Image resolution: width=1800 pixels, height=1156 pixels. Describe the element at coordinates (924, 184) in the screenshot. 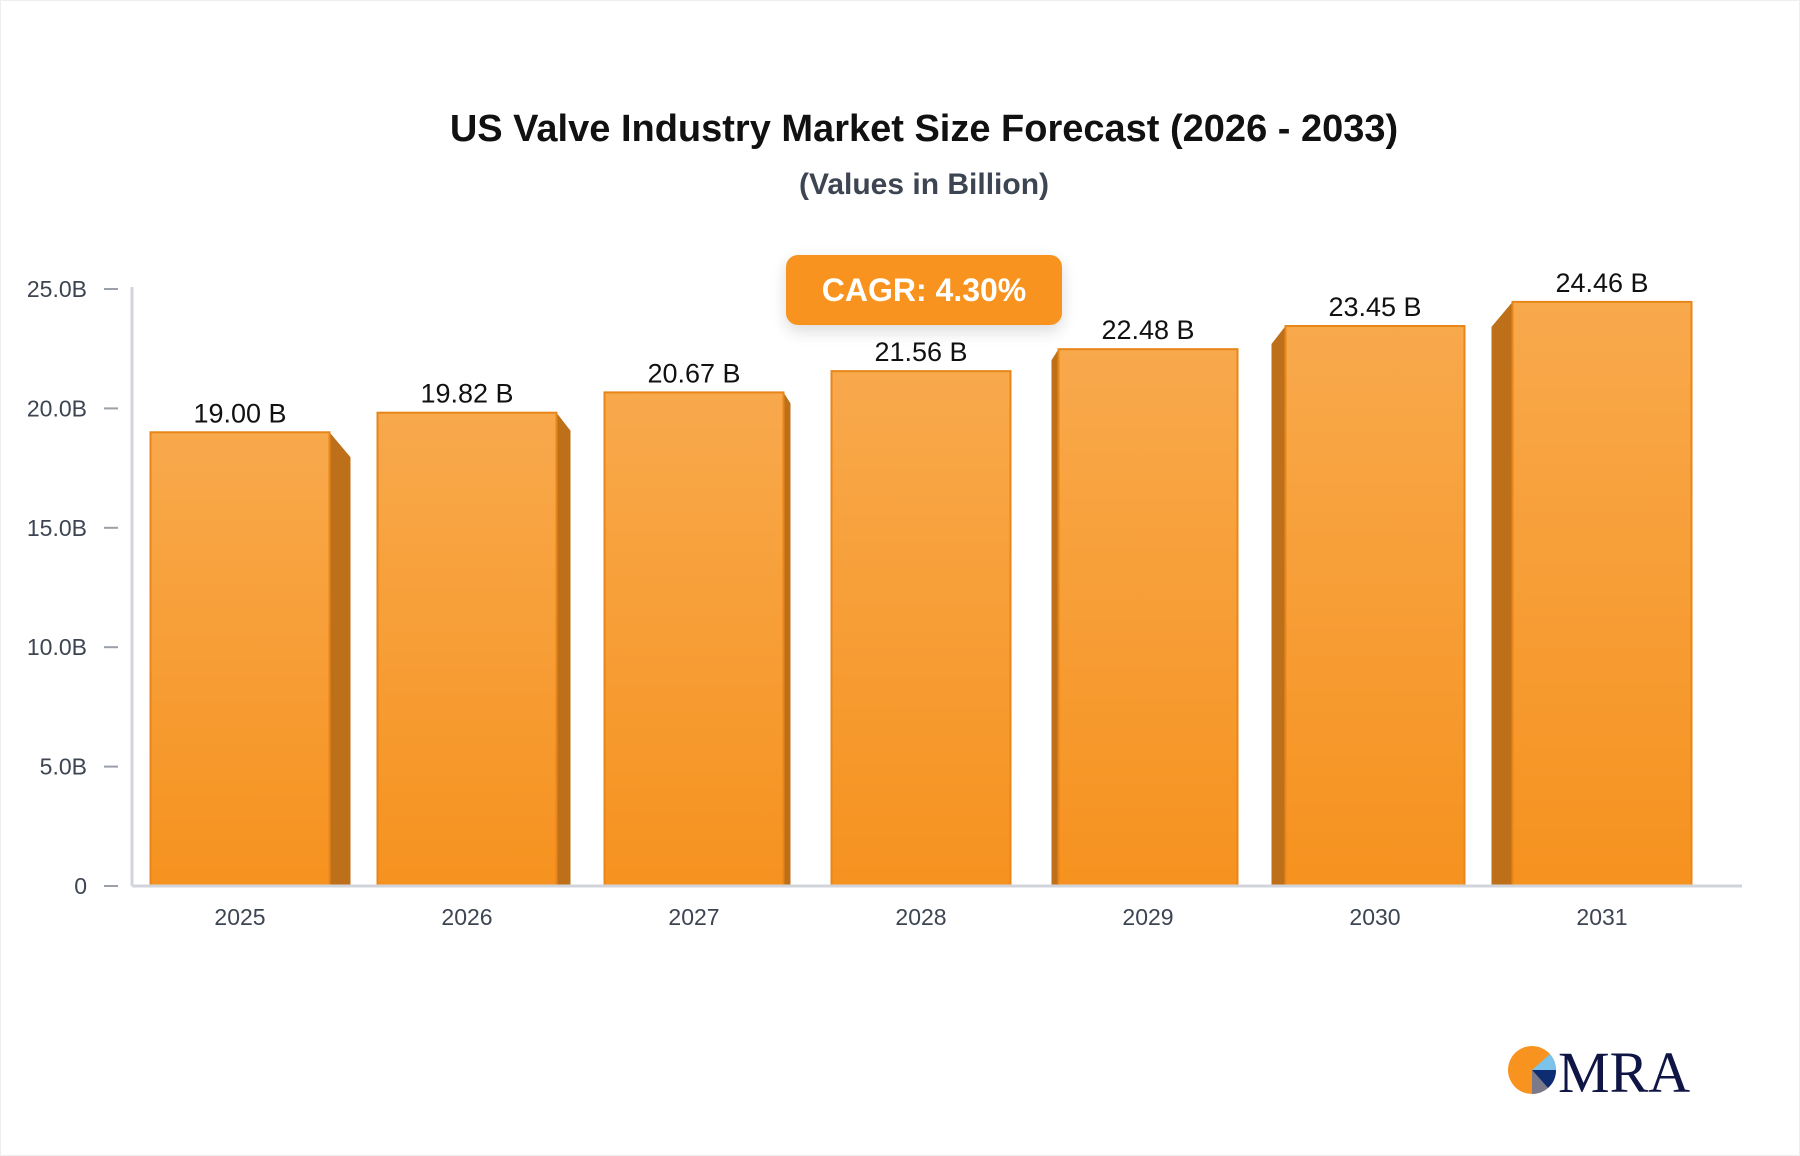

I see `chart-subtitle: (Values in Billion)` at that location.